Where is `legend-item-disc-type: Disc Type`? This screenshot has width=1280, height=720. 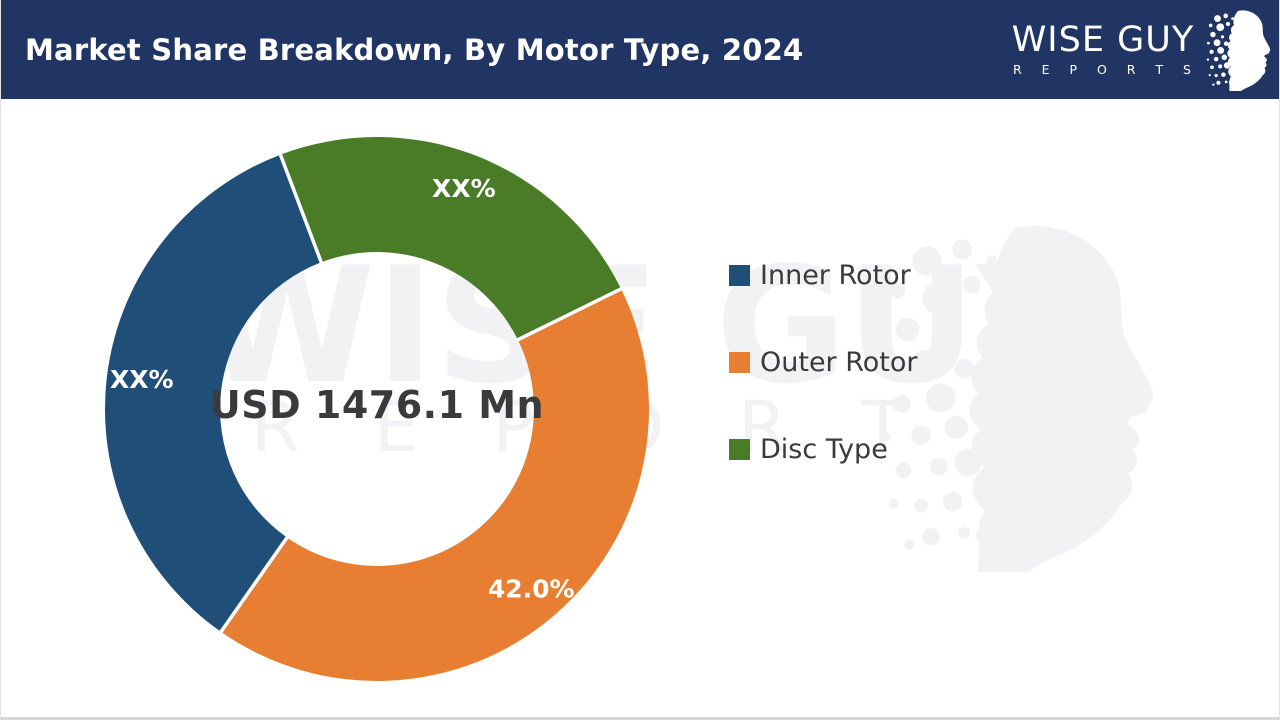 legend-item-disc-type: Disc Type is located at coordinates (823, 449).